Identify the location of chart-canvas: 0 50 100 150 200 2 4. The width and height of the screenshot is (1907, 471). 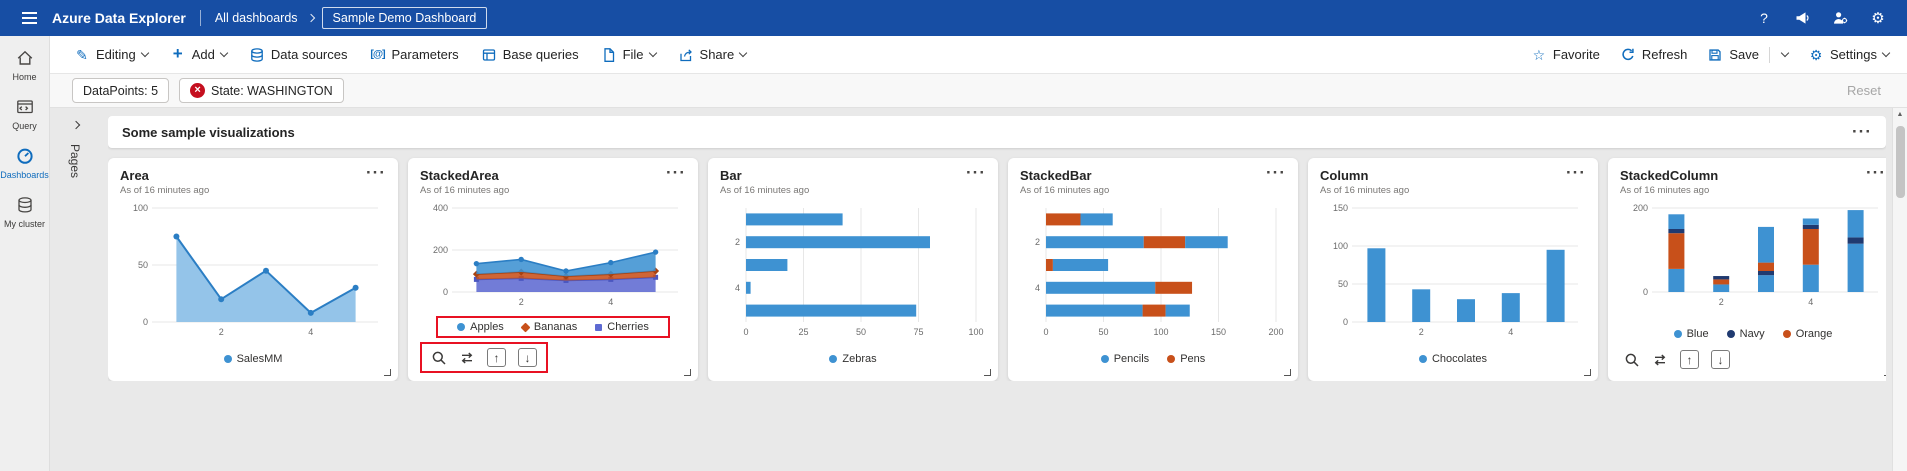
(1153, 273).